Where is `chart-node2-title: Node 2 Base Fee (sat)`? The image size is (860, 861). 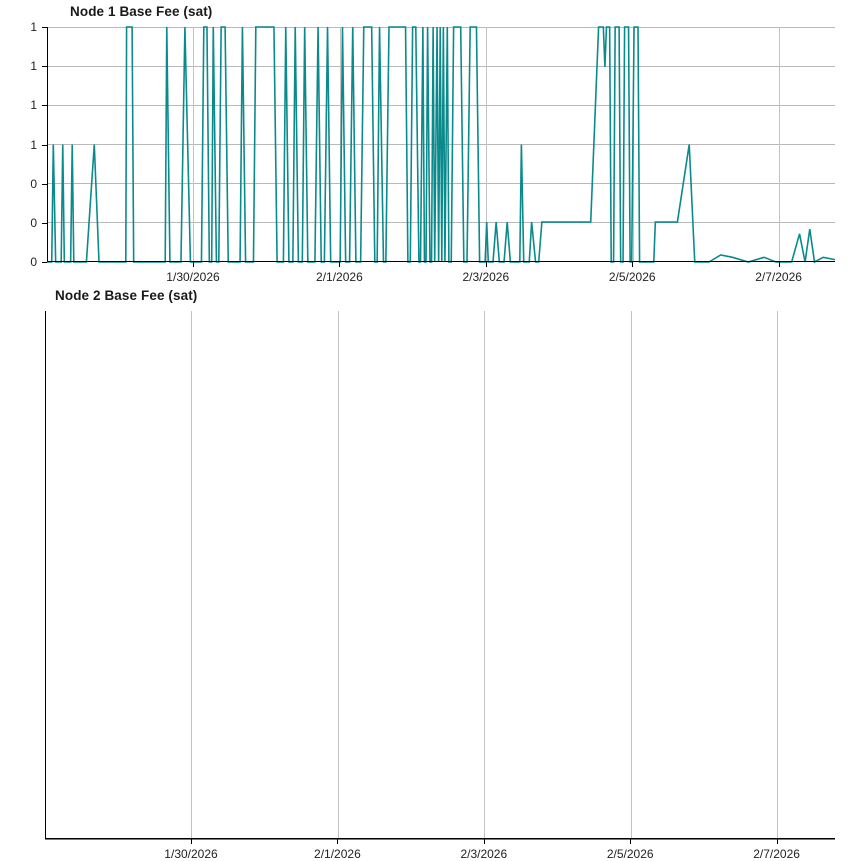
chart-node2-title: Node 2 Base Fee (sat) is located at coordinates (126, 295).